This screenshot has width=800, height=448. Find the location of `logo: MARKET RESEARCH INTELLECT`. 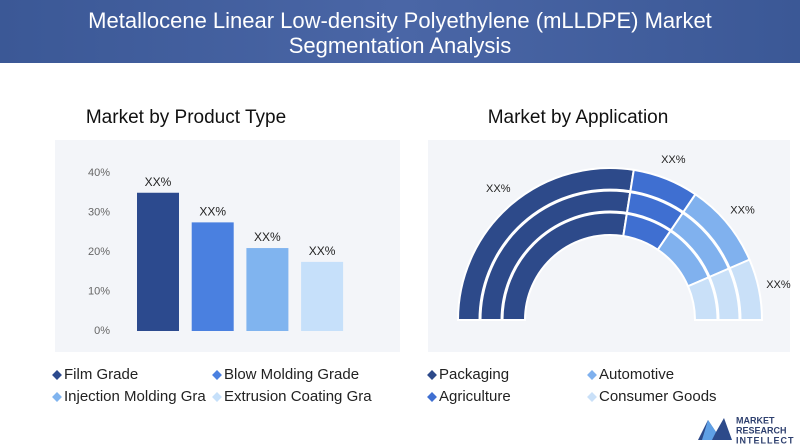

logo: MARKET RESEARCH INTELLECT is located at coordinates (746, 430).